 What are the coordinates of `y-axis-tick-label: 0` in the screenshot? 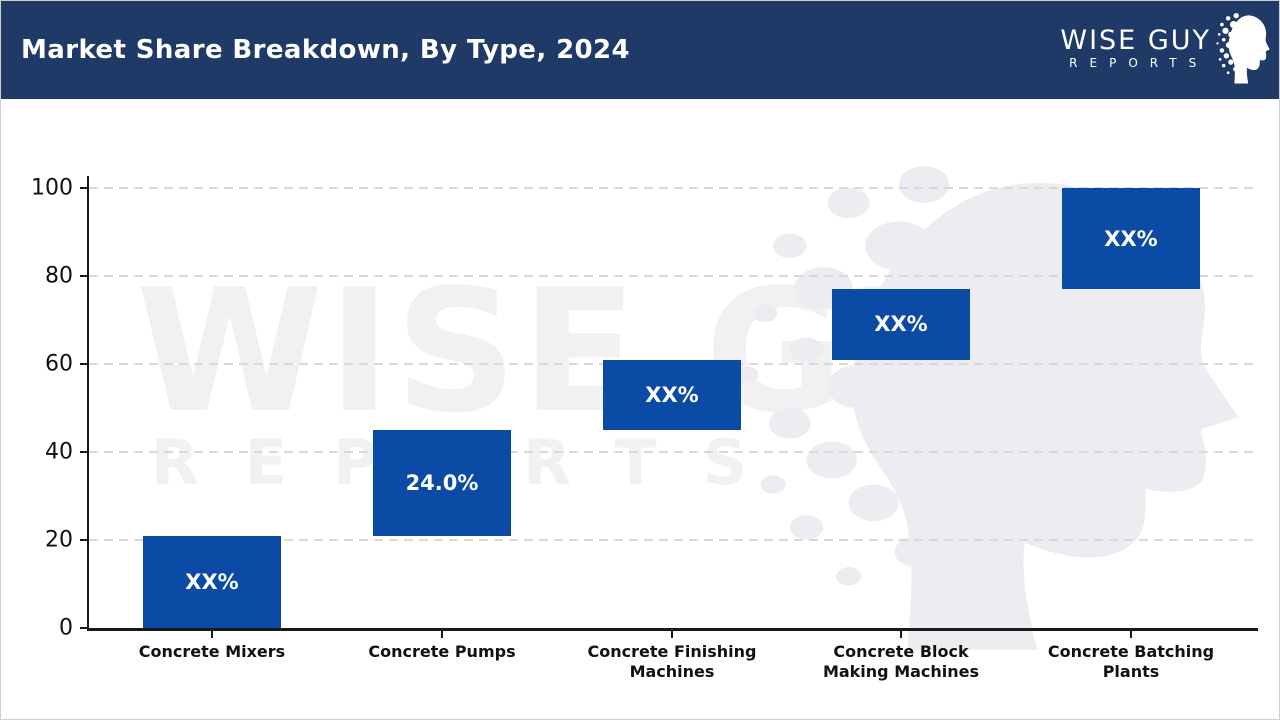 It's located at (66, 628).